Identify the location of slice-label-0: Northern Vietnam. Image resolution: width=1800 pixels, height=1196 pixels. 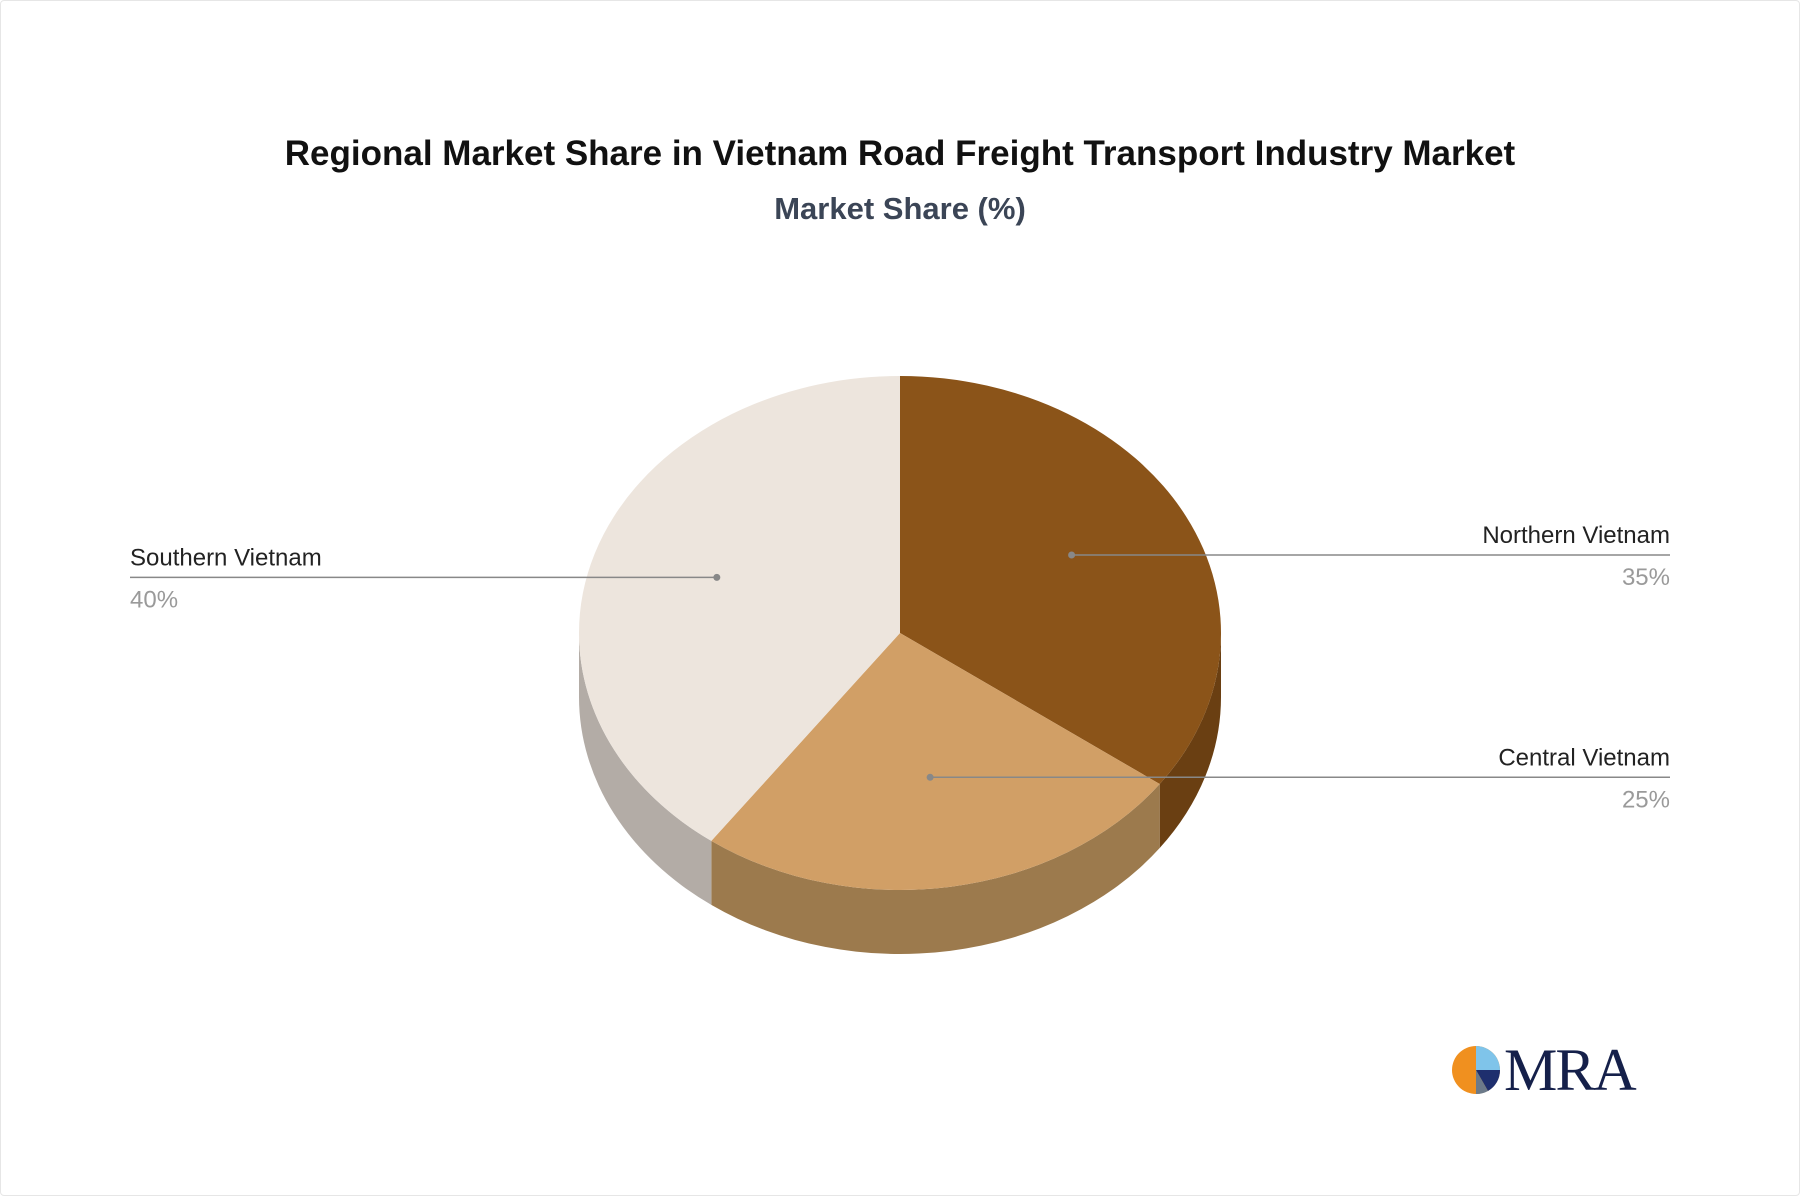
(1576, 535).